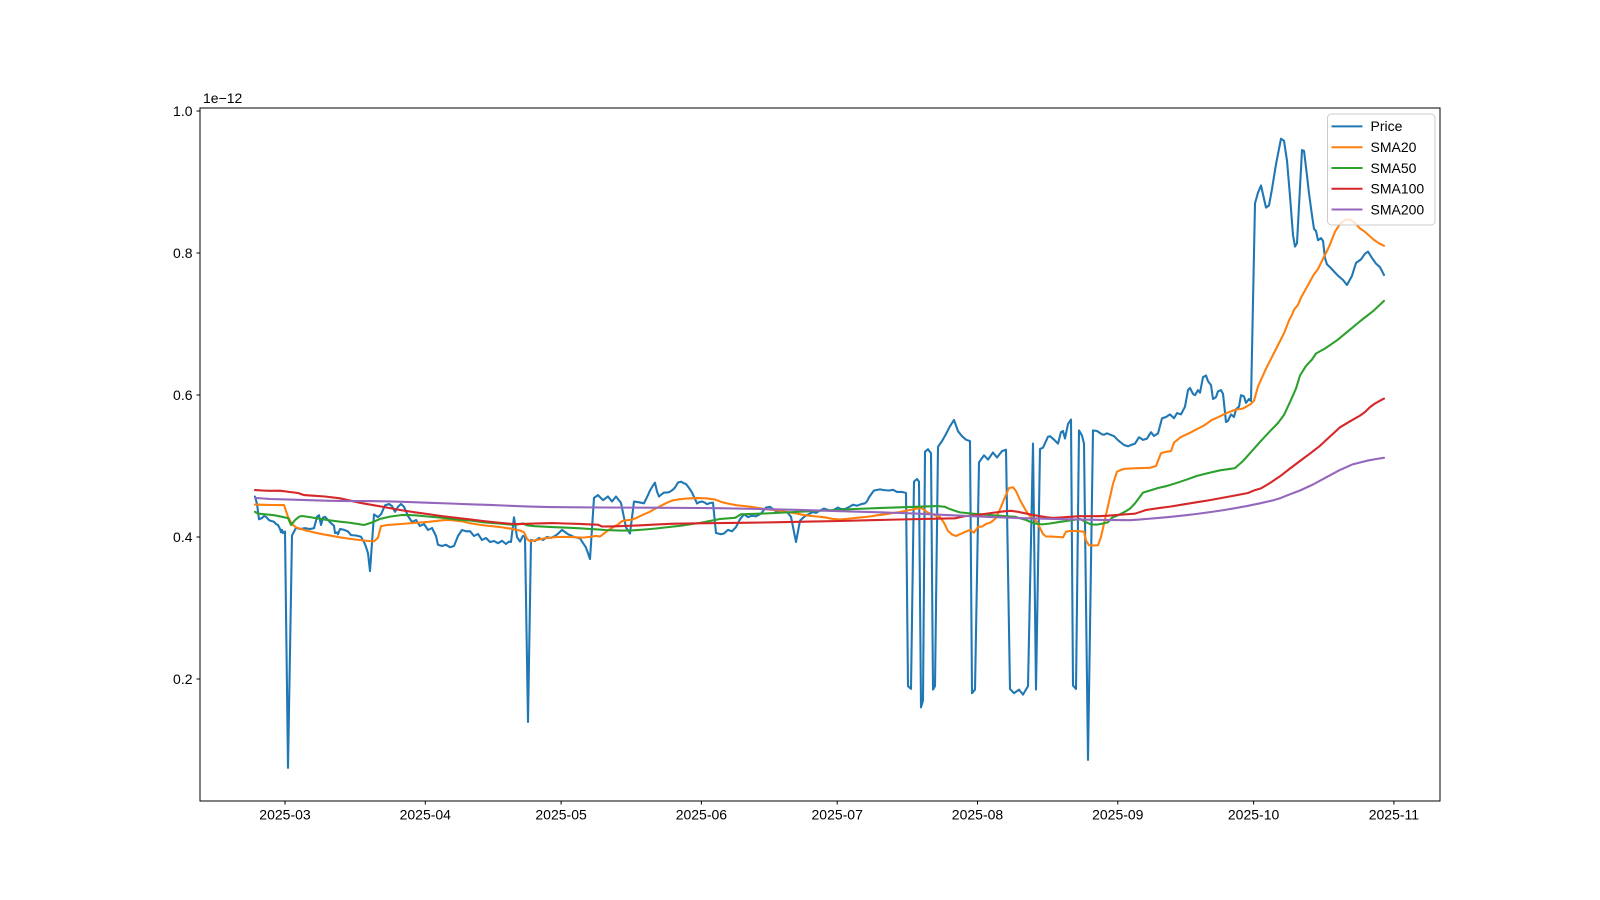  Describe the element at coordinates (285, 815) in the screenshot. I see `svg-text: 2025-03` at that location.